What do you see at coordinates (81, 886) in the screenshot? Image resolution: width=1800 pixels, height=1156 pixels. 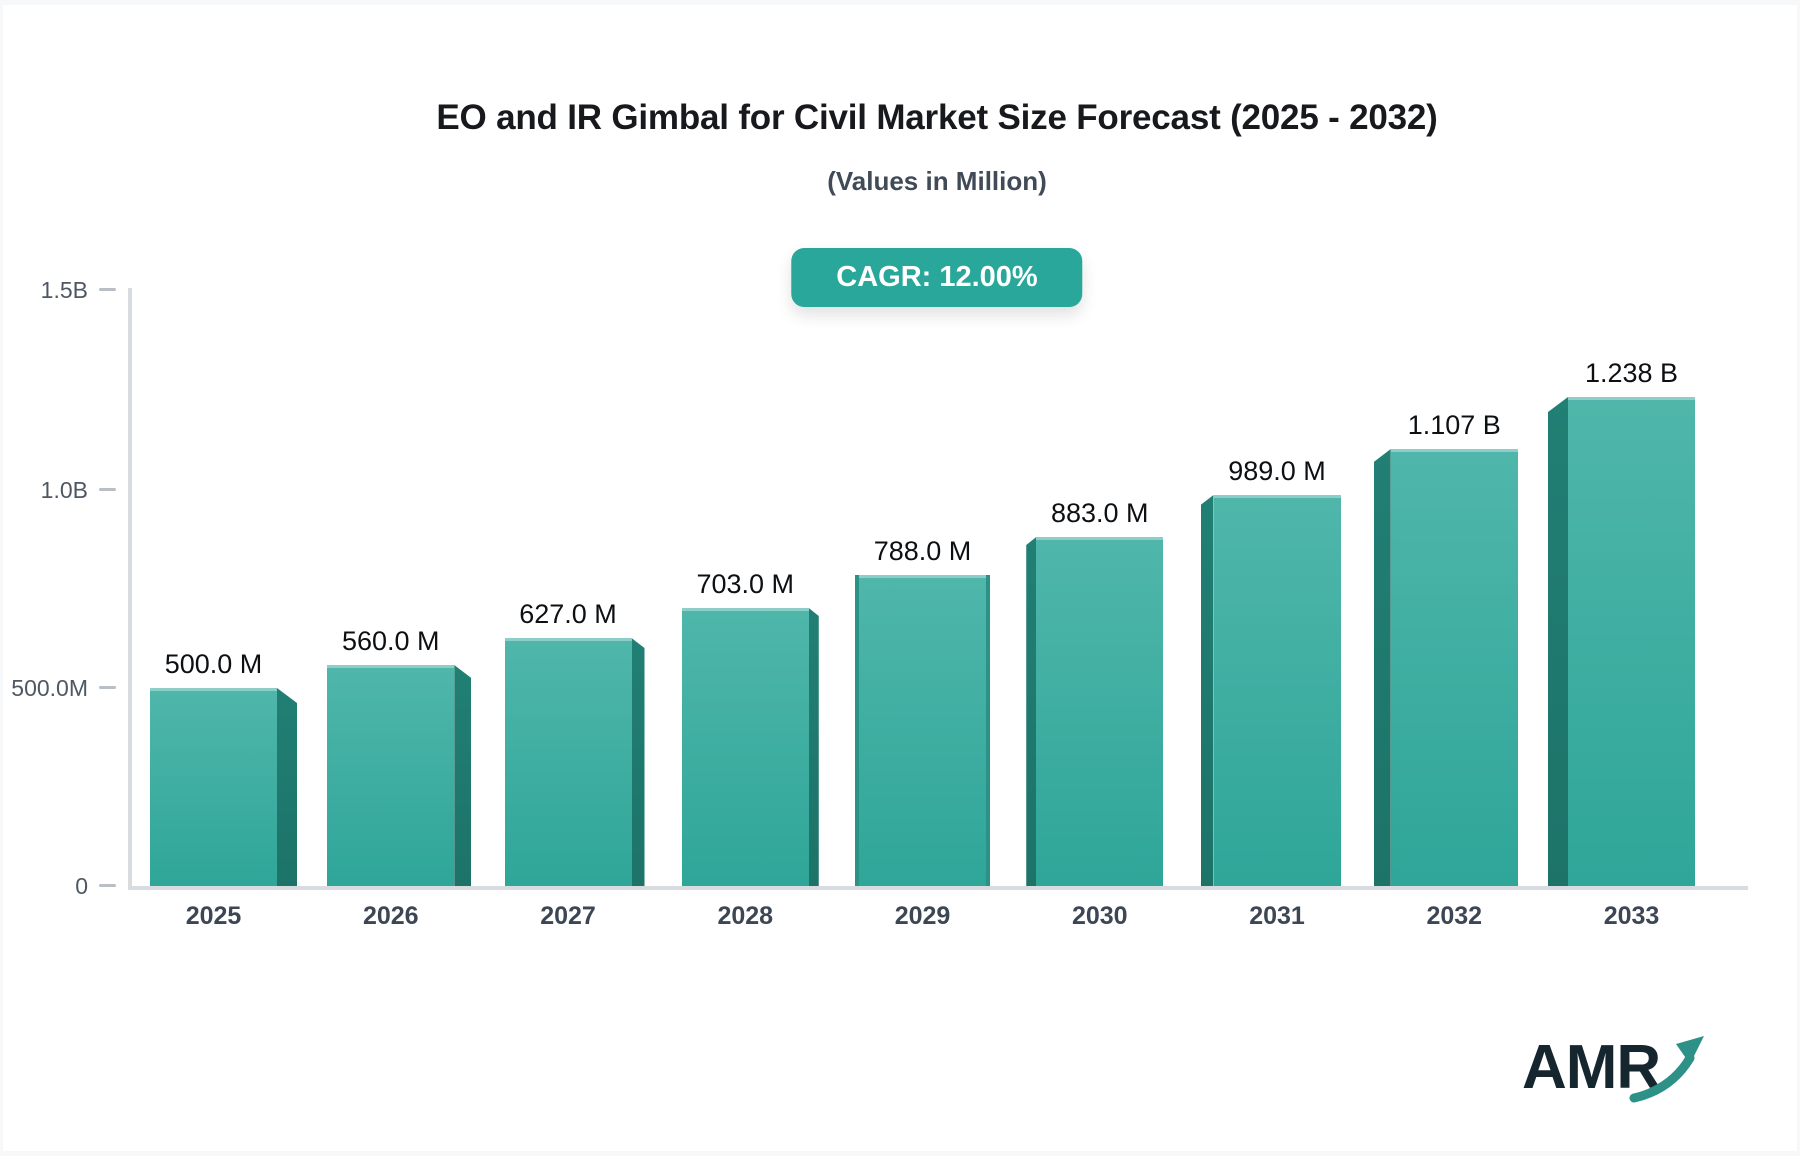 I see `y-tick-label: 0` at bounding box center [81, 886].